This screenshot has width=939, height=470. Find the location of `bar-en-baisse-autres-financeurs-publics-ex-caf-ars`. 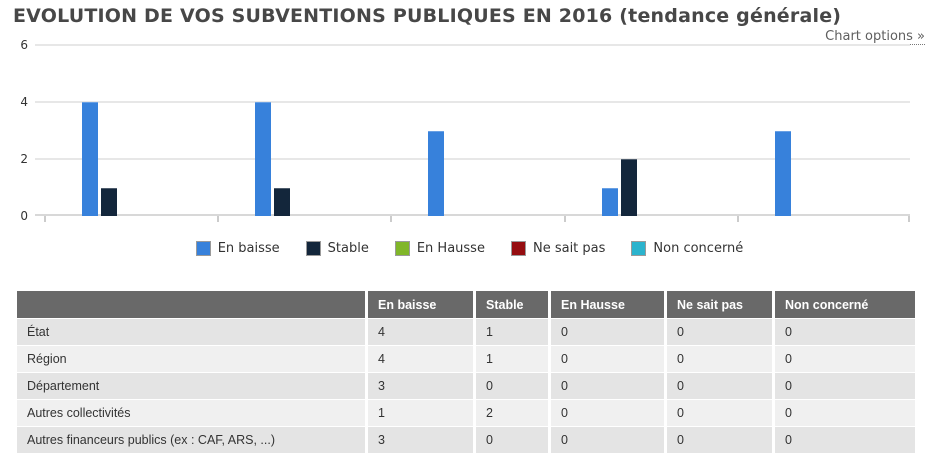

bar-en-baisse-autres-financeurs-publics-ex-caf-ars is located at coordinates (782, 173).